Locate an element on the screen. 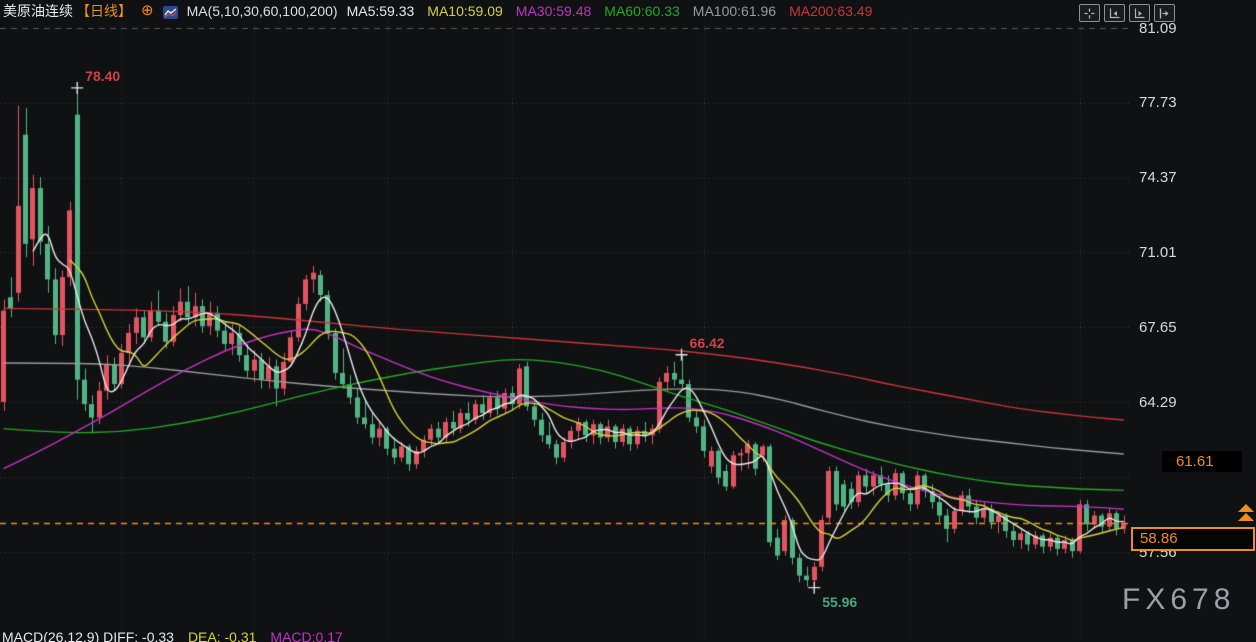 The image size is (1256, 642). go-to-latest-tool-icon is located at coordinates (1164, 13).